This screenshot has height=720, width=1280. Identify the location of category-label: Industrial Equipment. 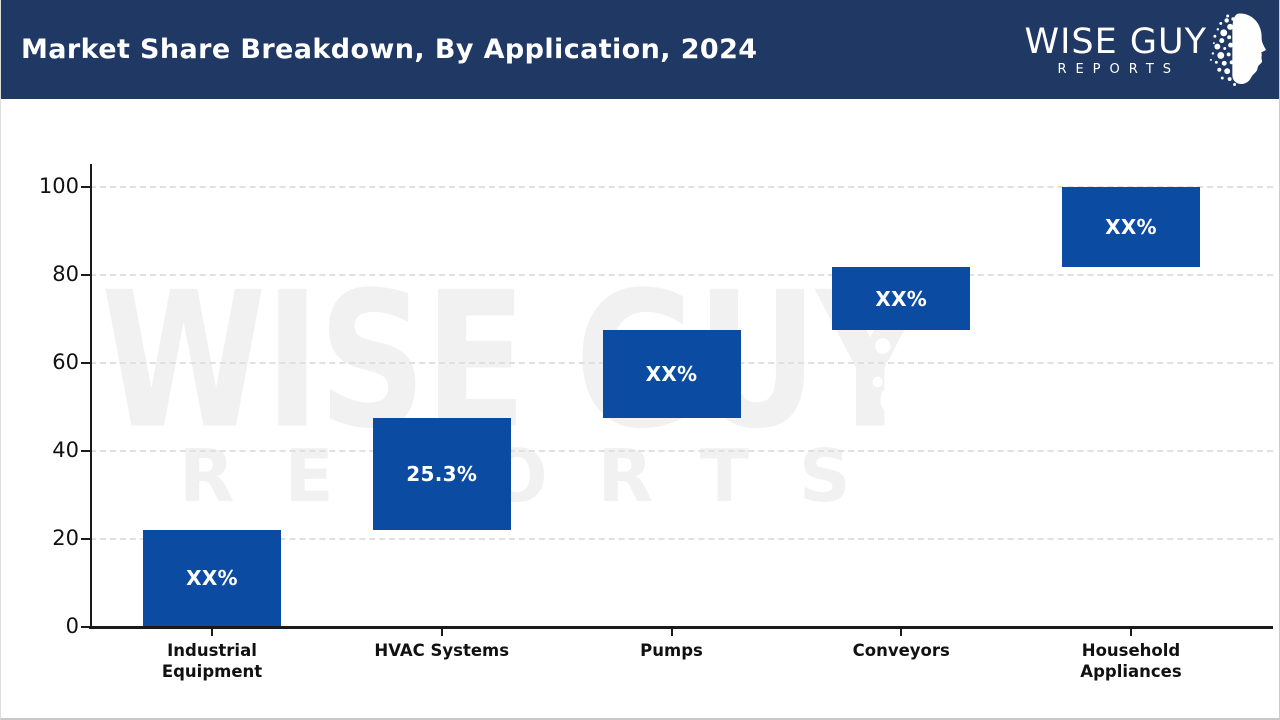
(212, 660).